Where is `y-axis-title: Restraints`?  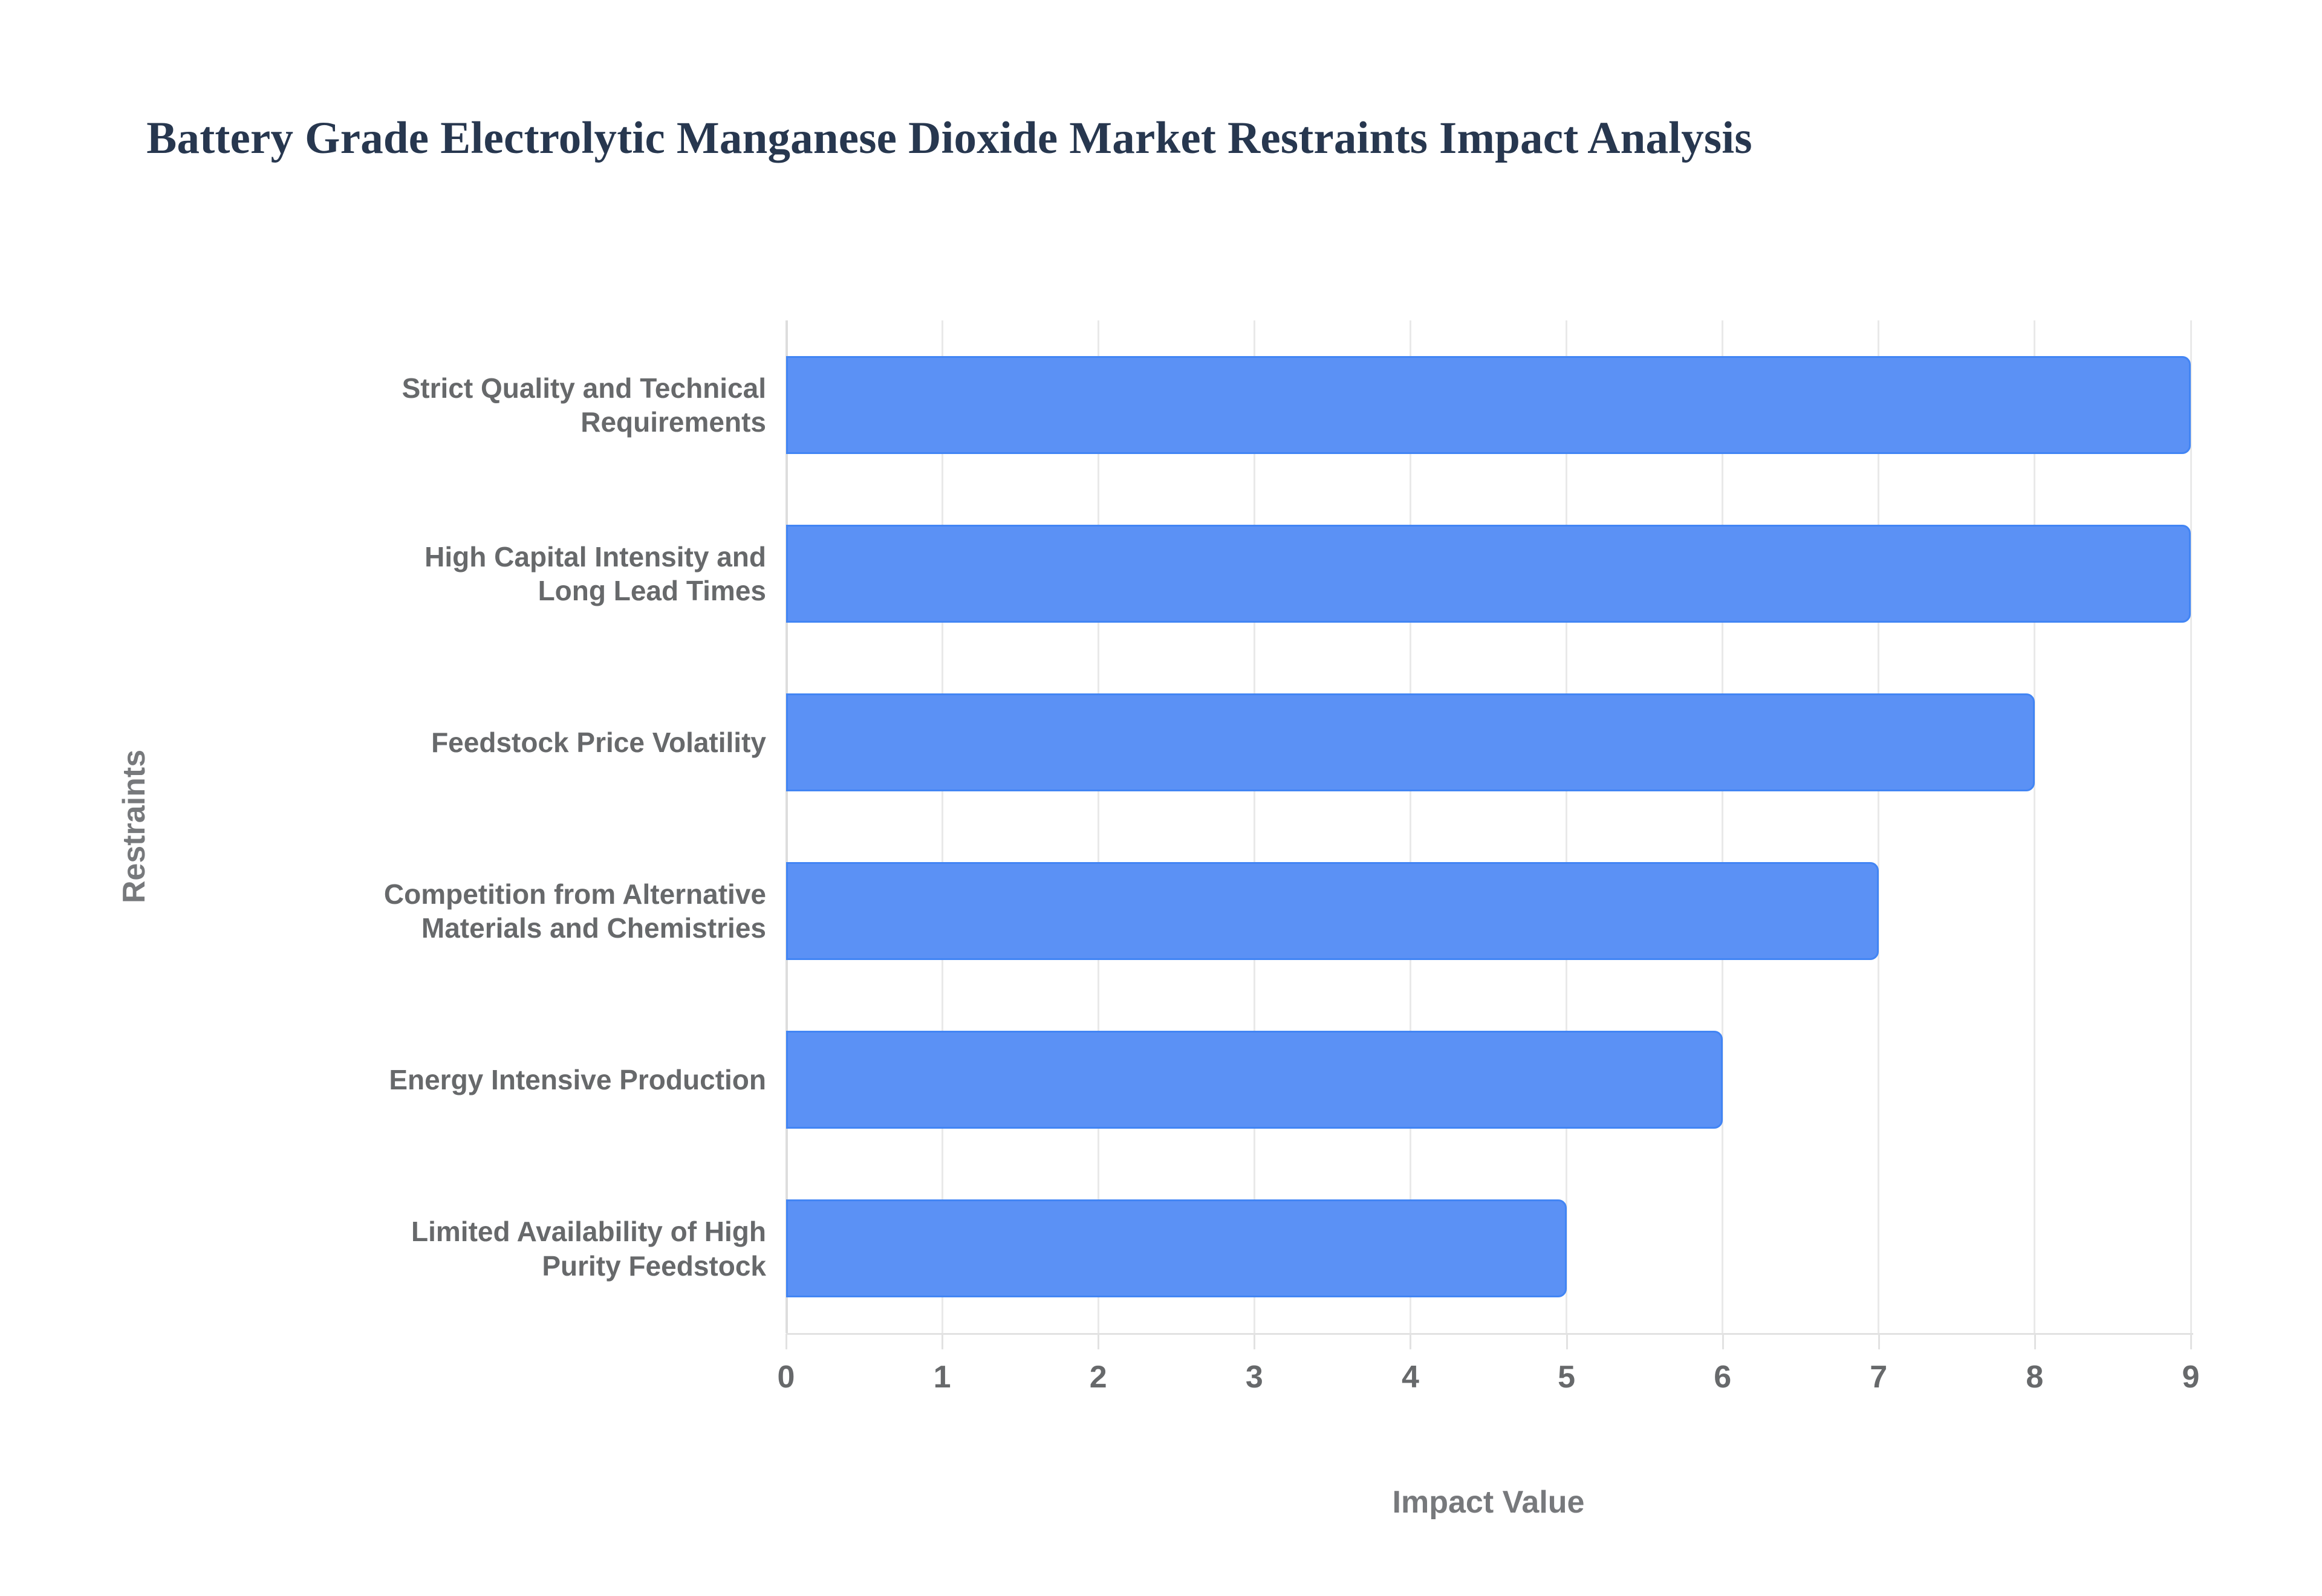 y-axis-title: Restraints is located at coordinates (134, 826).